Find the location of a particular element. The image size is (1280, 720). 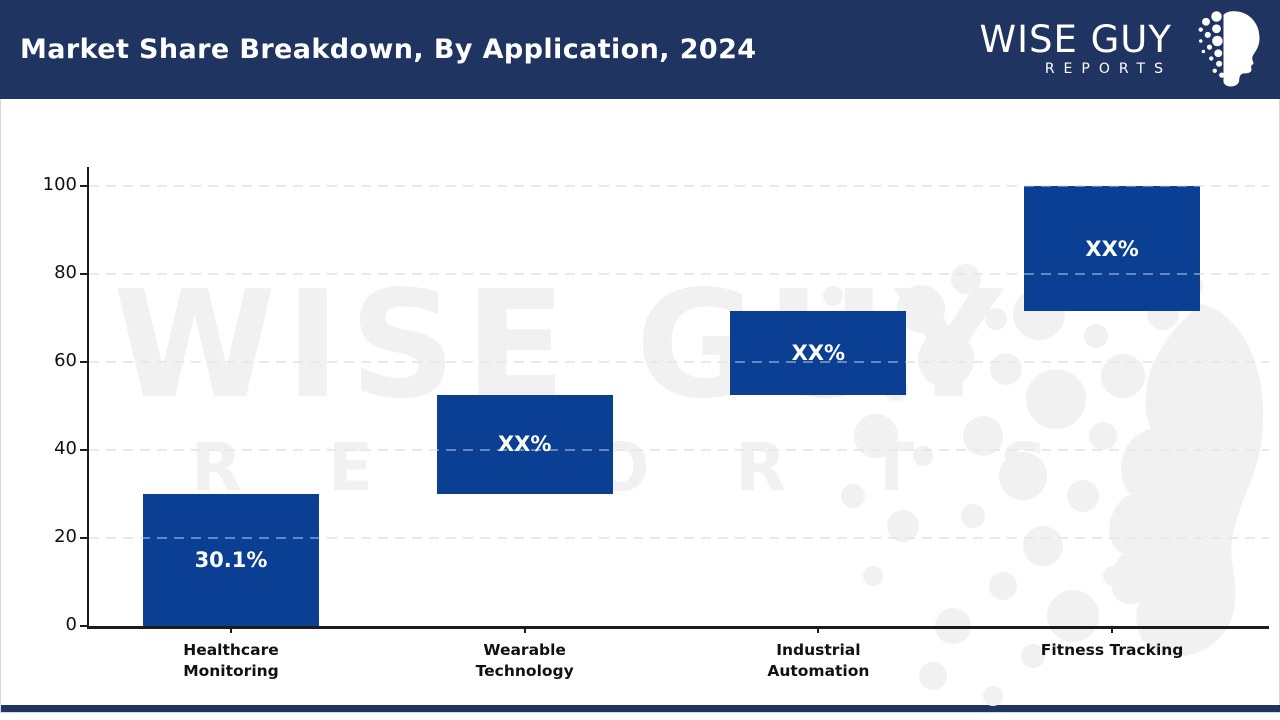

x-axis is located at coordinates (678, 627).